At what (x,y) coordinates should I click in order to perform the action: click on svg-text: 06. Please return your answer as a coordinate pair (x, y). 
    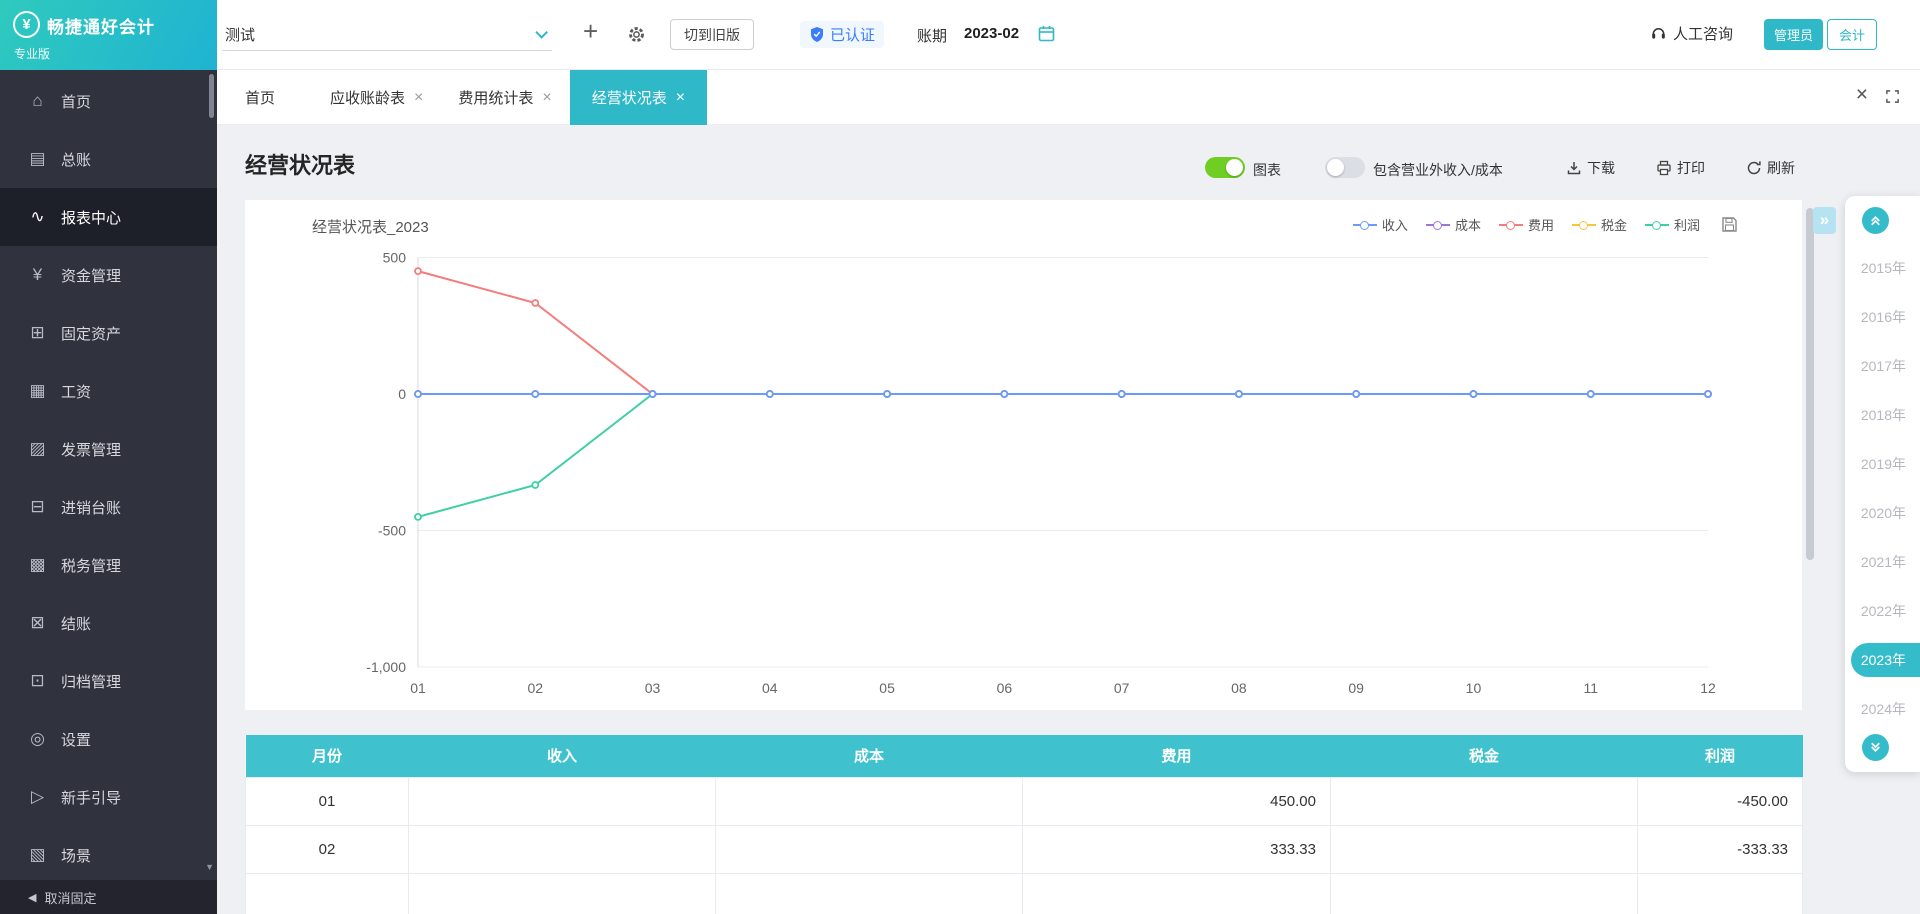
    Looking at the image, I should click on (1005, 688).